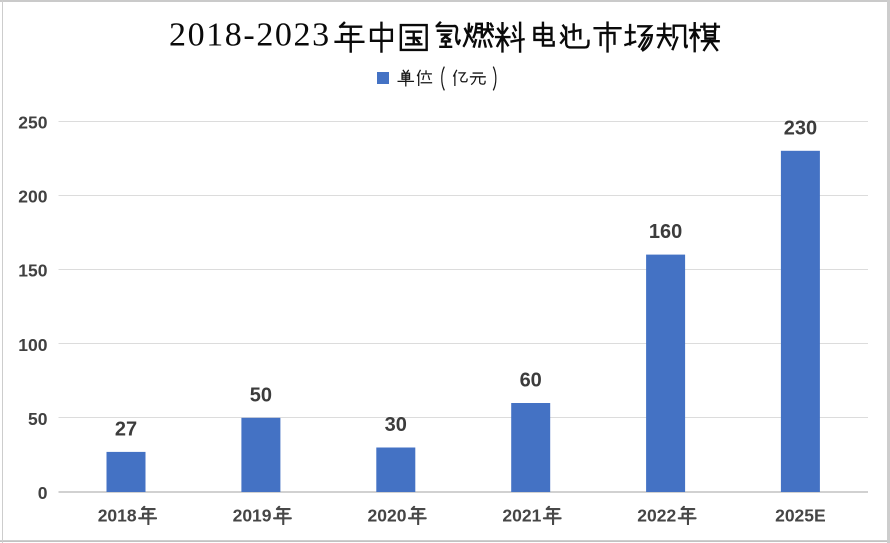 The height and width of the screenshot is (543, 890). Describe the element at coordinates (32, 197) in the screenshot. I see `svg-text: 200` at that location.